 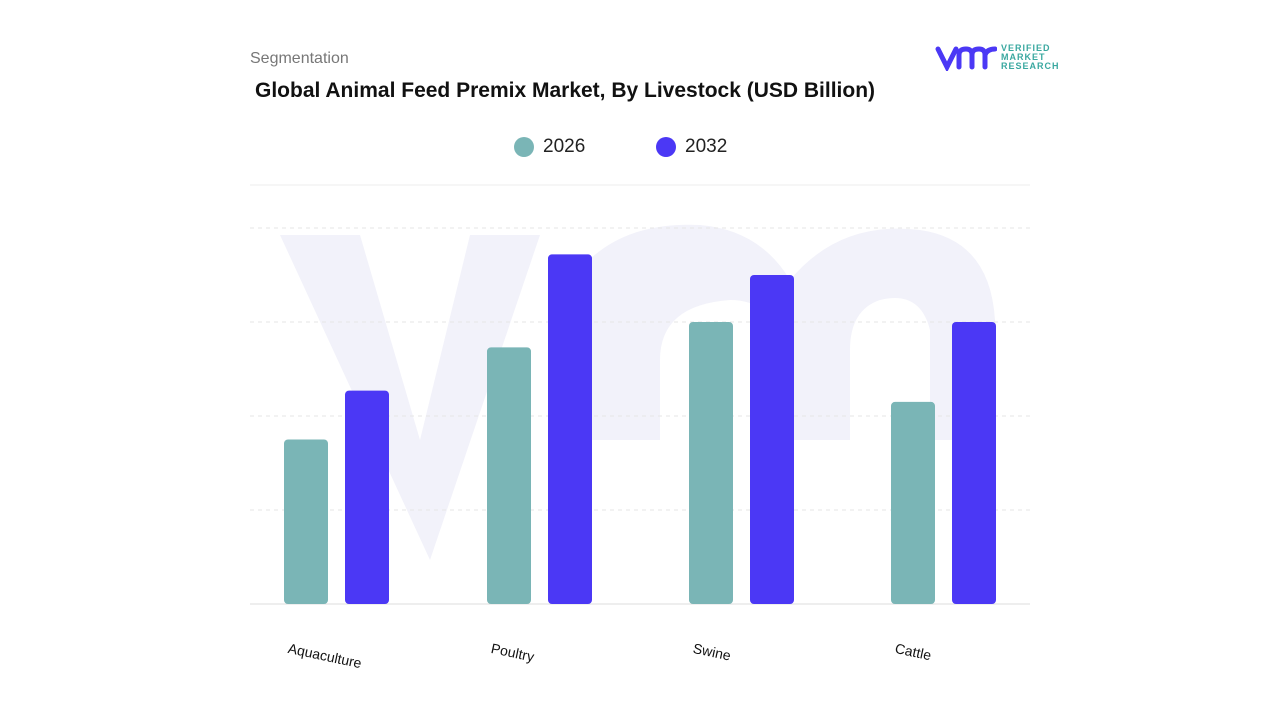 What do you see at coordinates (570, 429) in the screenshot?
I see `bar-poultry-2032` at bounding box center [570, 429].